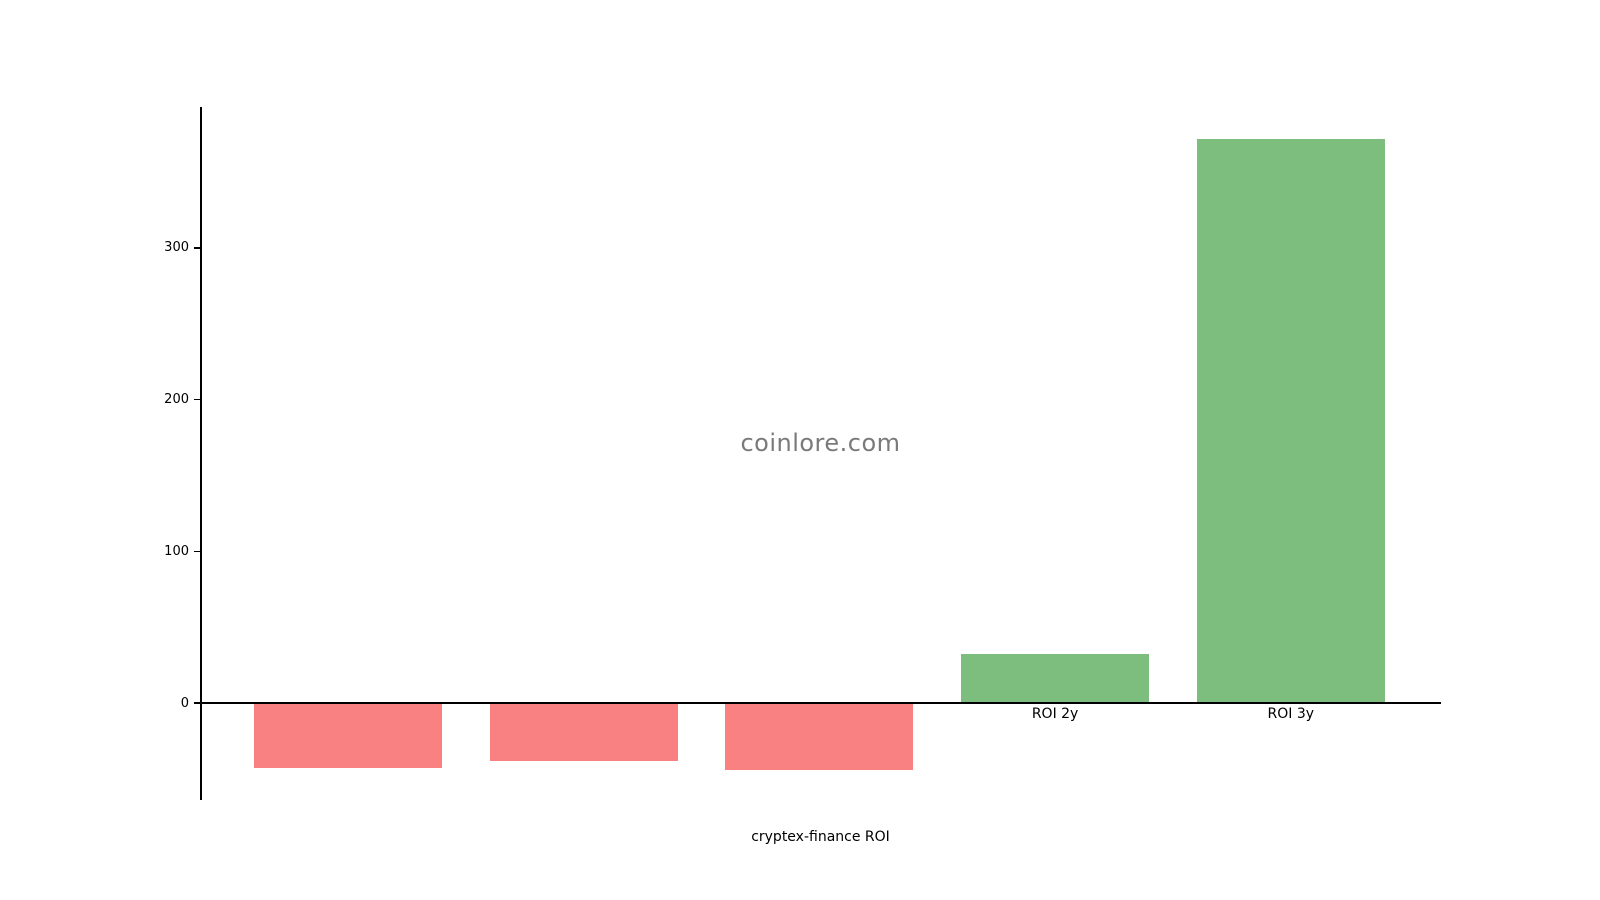 The width and height of the screenshot is (1600, 900). Describe the element at coordinates (176, 248) in the screenshot. I see `y-tick-label: 300` at that location.